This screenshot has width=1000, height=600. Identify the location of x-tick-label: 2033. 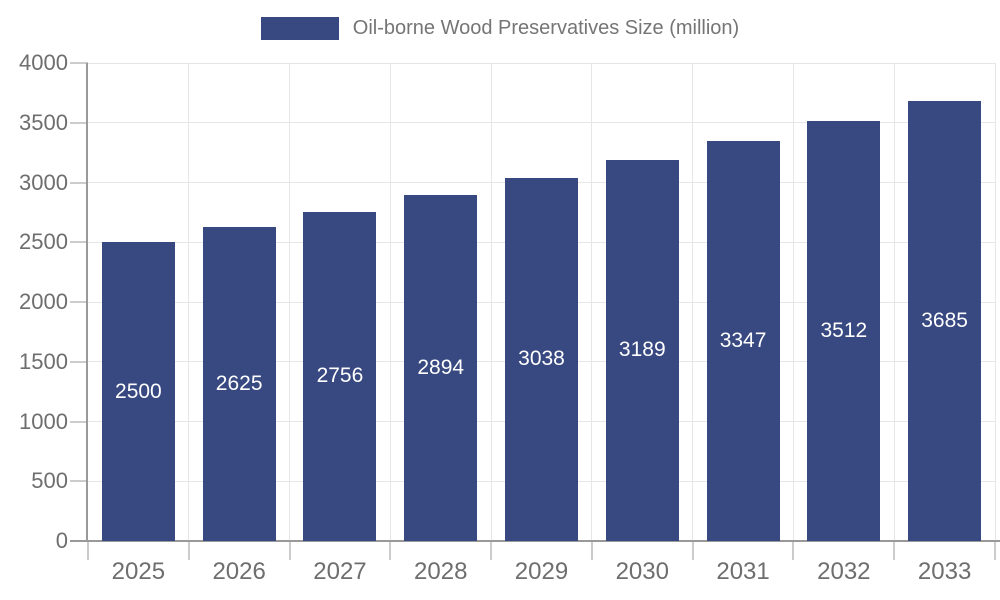
(944, 571).